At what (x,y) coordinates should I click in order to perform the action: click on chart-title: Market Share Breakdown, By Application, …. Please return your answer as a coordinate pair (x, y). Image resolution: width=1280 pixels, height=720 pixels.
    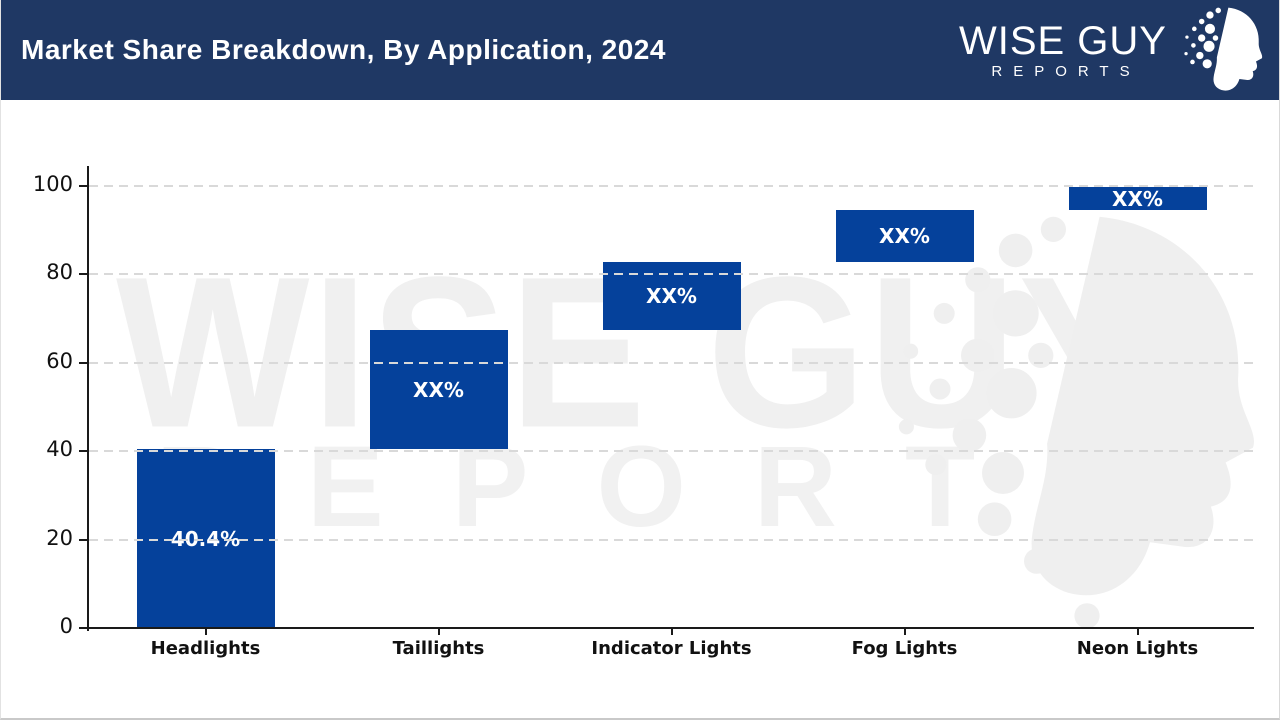
    Looking at the image, I should click on (343, 49).